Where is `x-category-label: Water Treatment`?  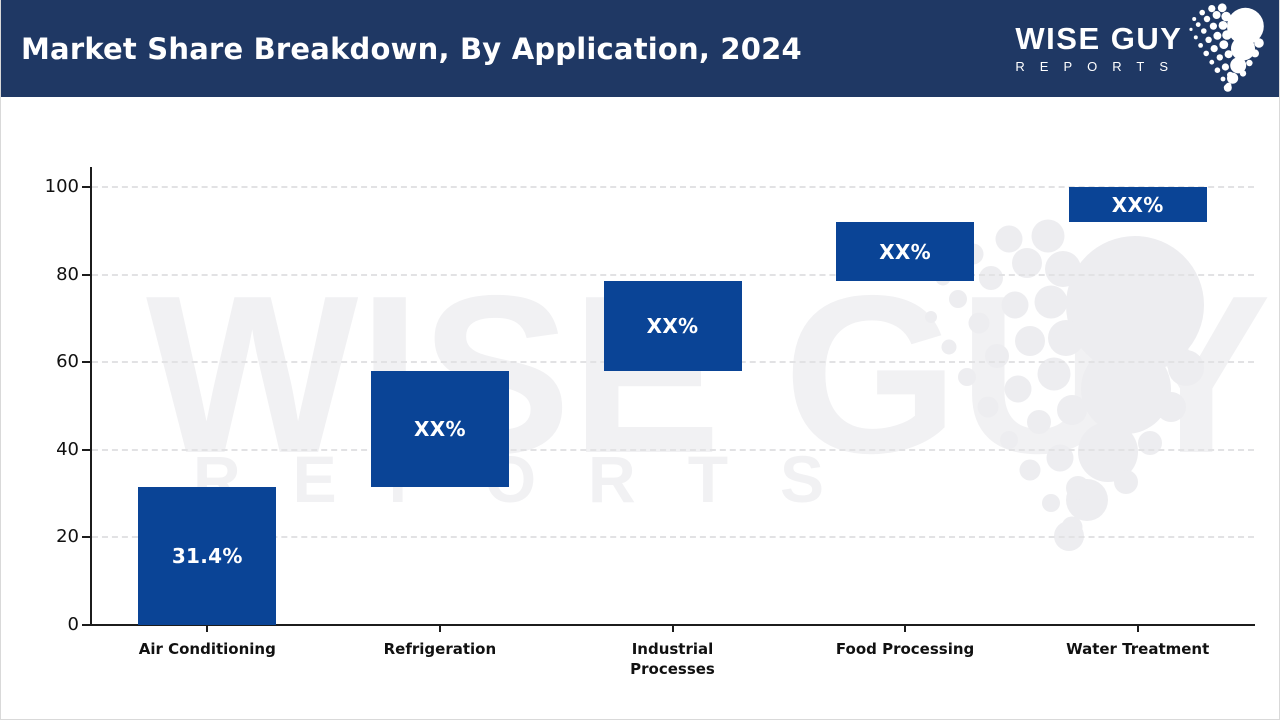
x-category-label: Water Treatment is located at coordinates (1138, 649).